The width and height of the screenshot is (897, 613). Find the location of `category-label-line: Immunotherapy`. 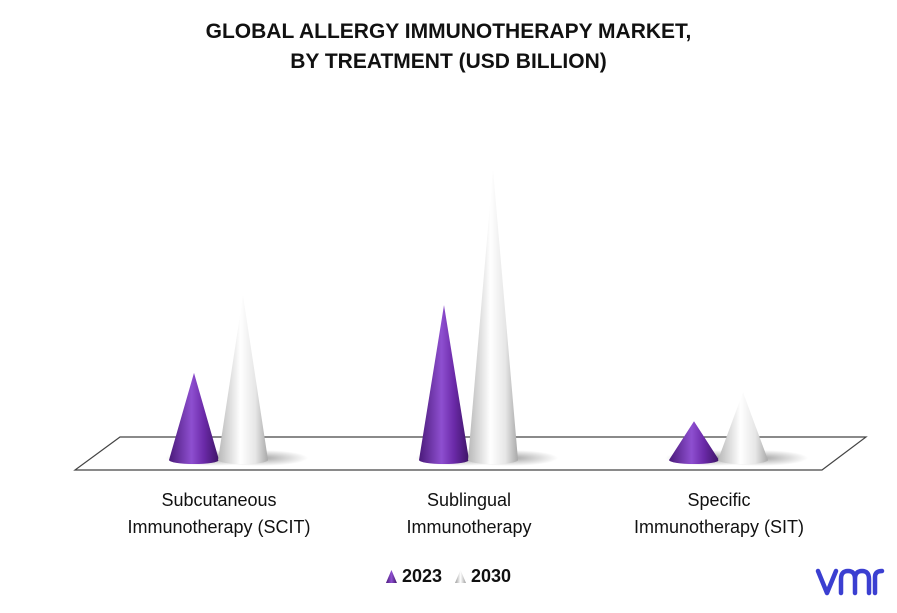

category-label-line: Immunotherapy is located at coordinates (469, 527).